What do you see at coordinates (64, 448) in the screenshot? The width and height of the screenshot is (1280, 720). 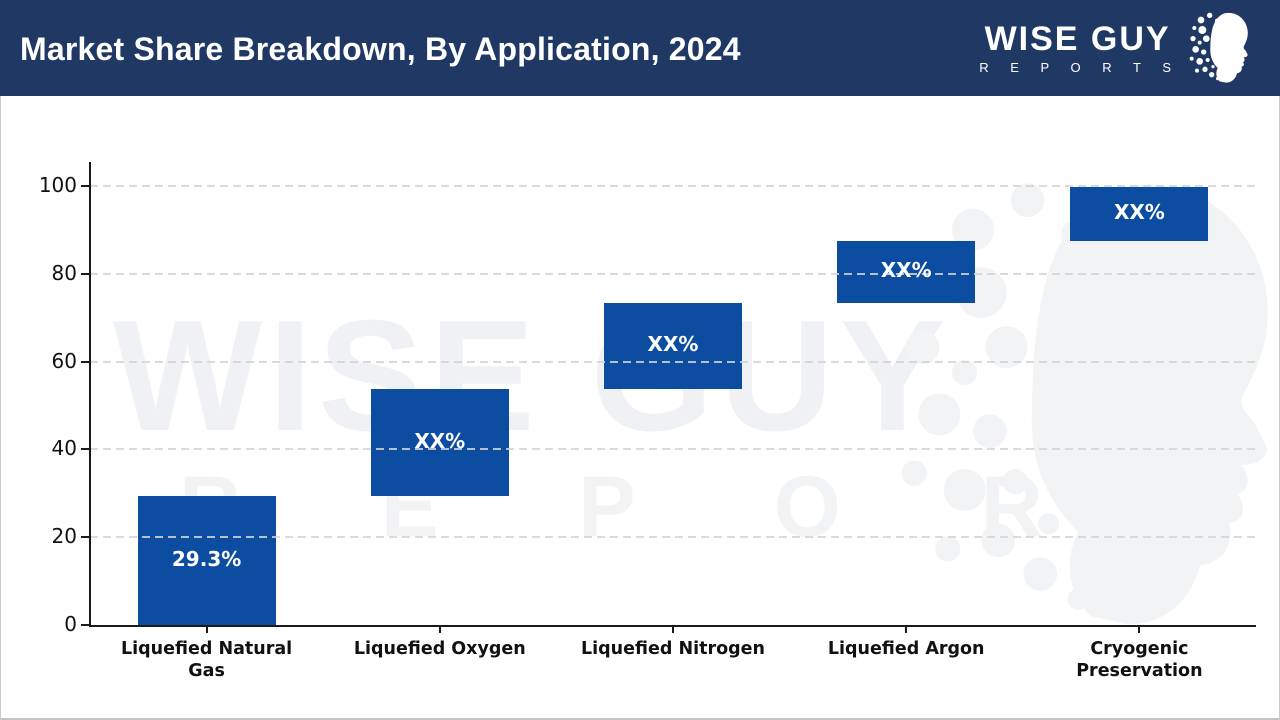 I see `y-tick-label: 40` at bounding box center [64, 448].